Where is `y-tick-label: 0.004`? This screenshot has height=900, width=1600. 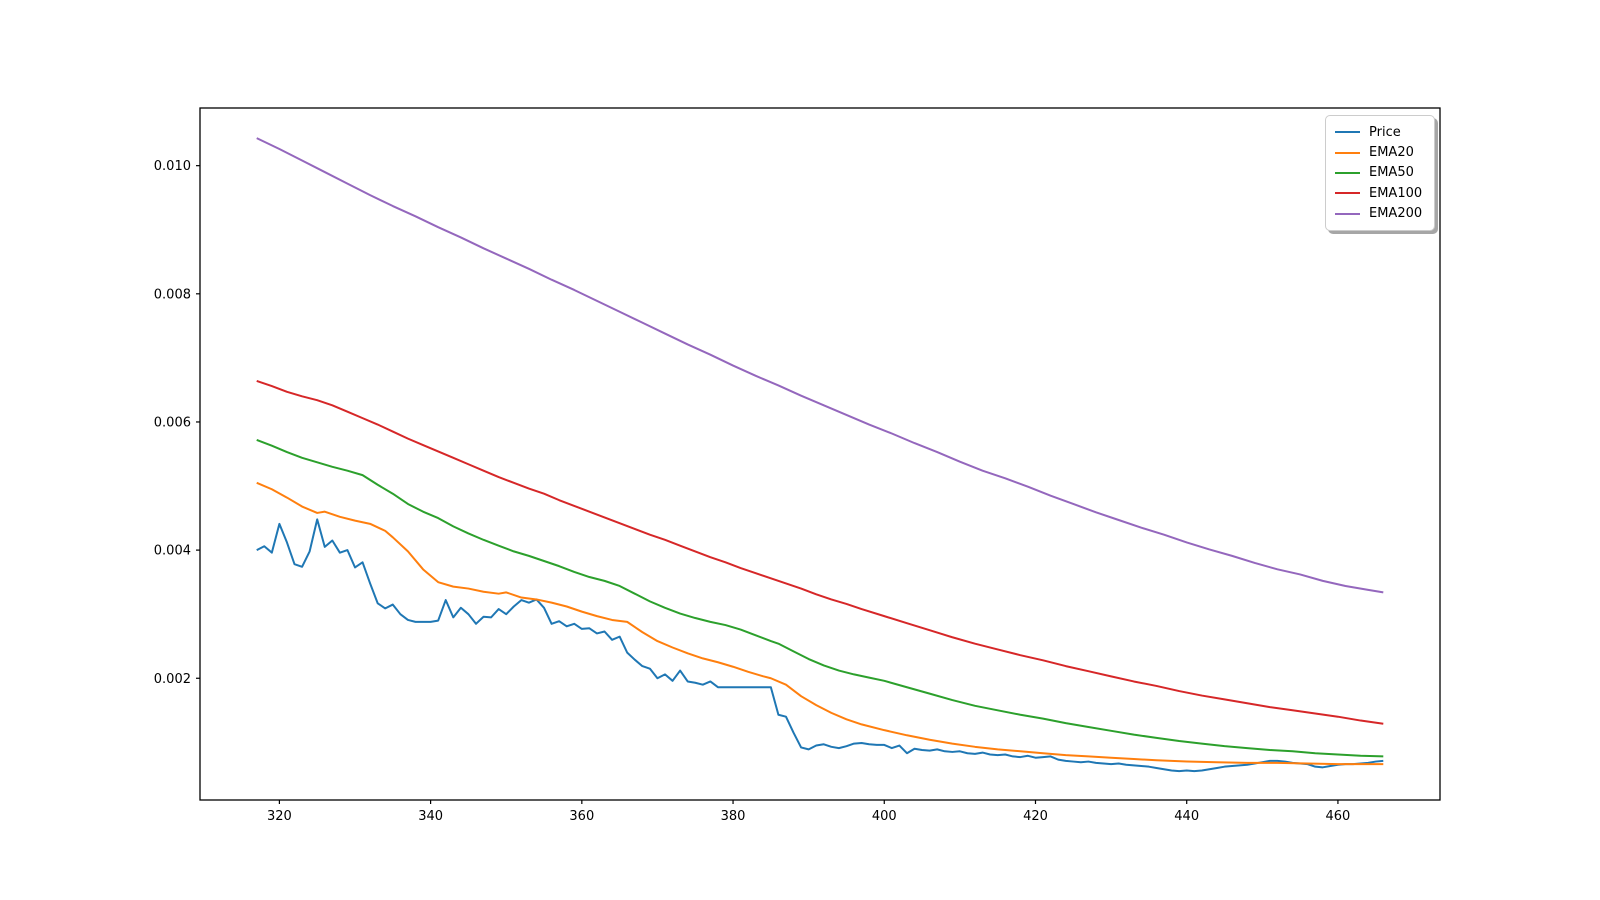
y-tick-label: 0.004 is located at coordinates (172, 551).